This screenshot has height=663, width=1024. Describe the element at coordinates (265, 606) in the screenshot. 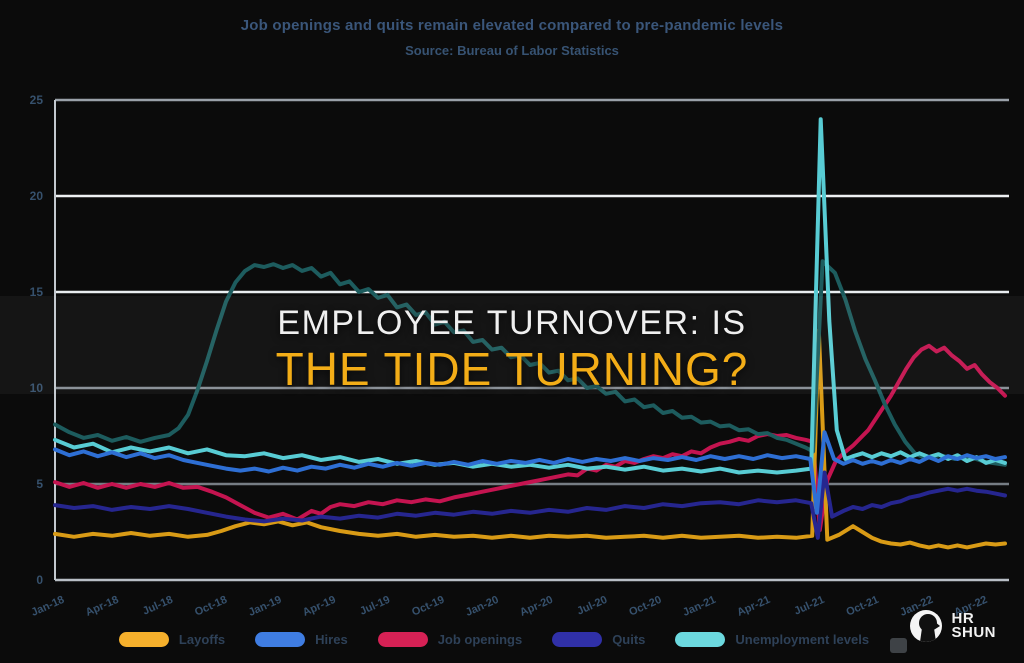

I see `x-axis-label: Jan-19` at that location.